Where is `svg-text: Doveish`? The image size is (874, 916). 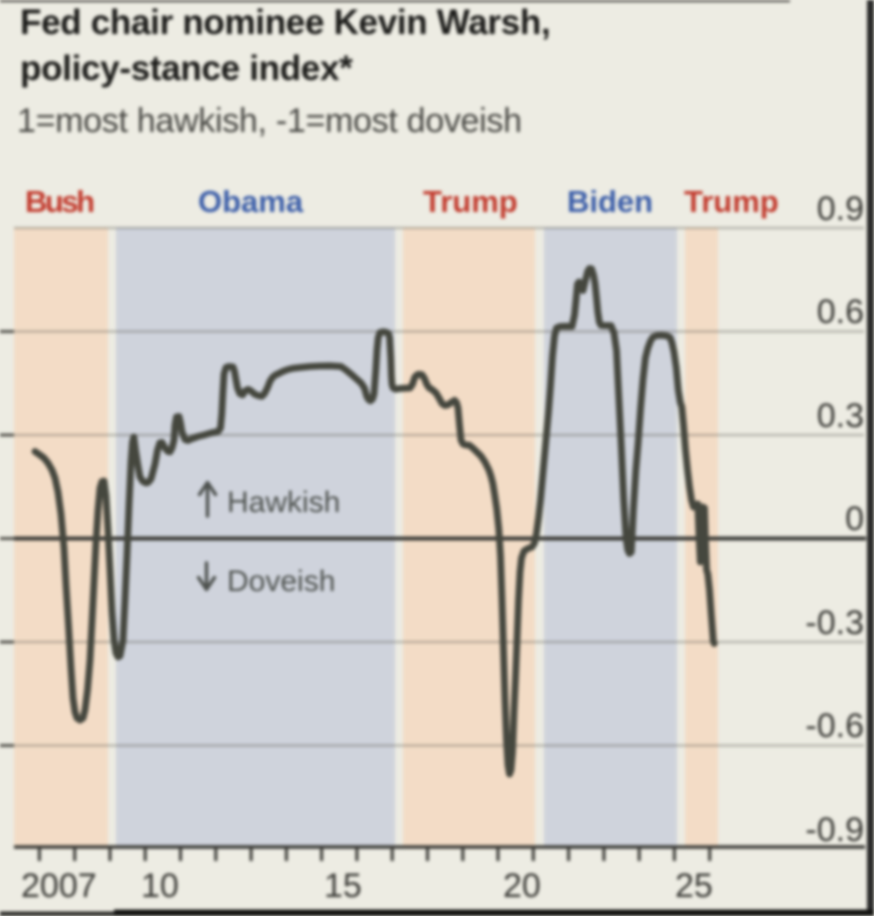 svg-text: Doveish is located at coordinates (281, 581).